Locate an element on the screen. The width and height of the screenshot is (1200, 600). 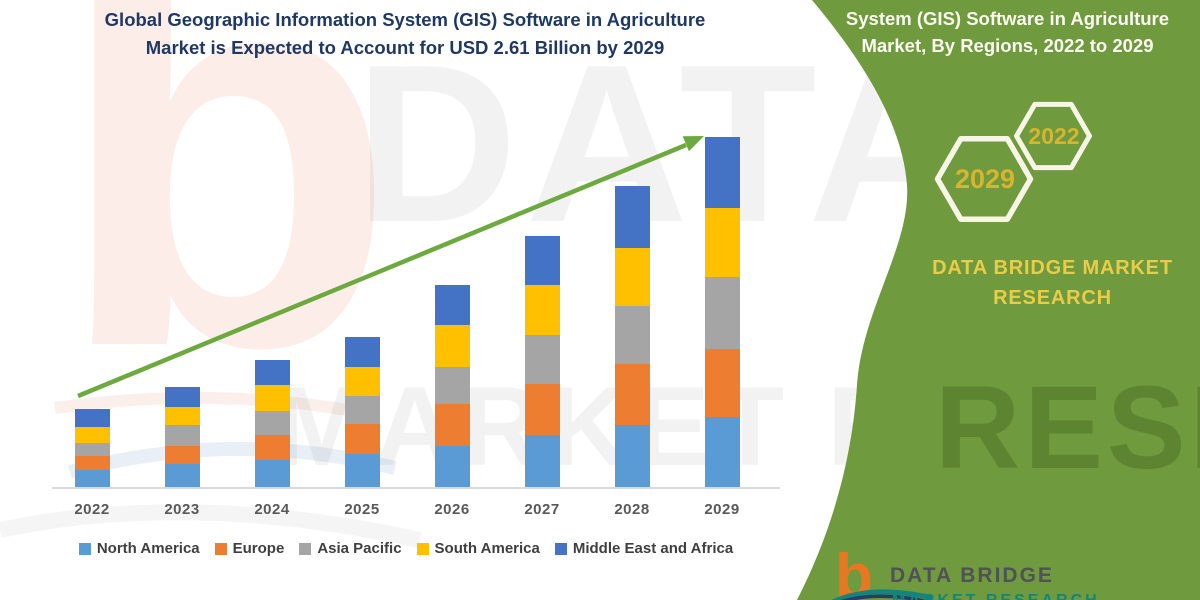
x-axis-label-2028: 2028 is located at coordinates (632, 509).